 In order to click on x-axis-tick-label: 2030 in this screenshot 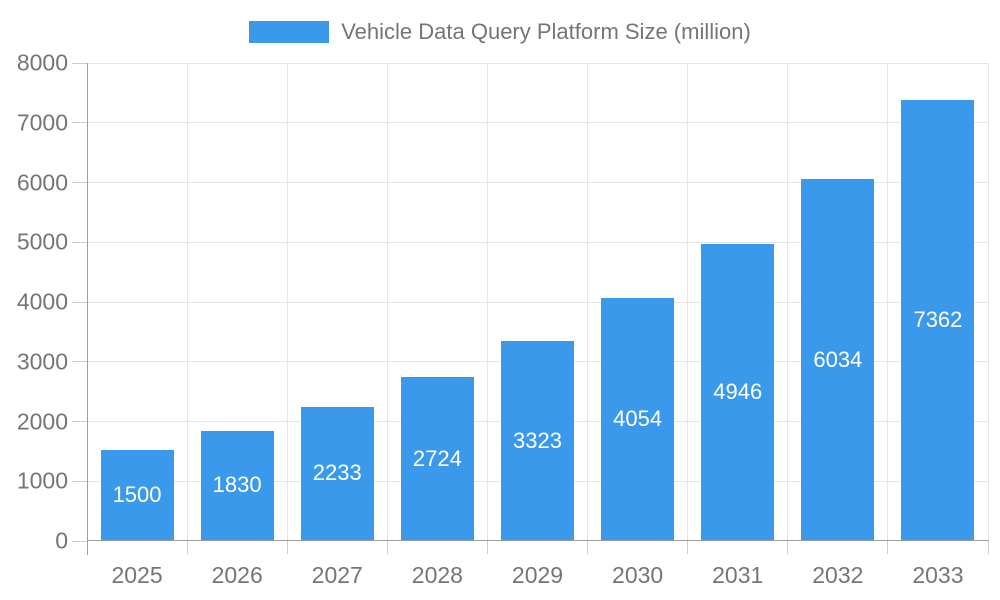, I will do `click(638, 575)`.